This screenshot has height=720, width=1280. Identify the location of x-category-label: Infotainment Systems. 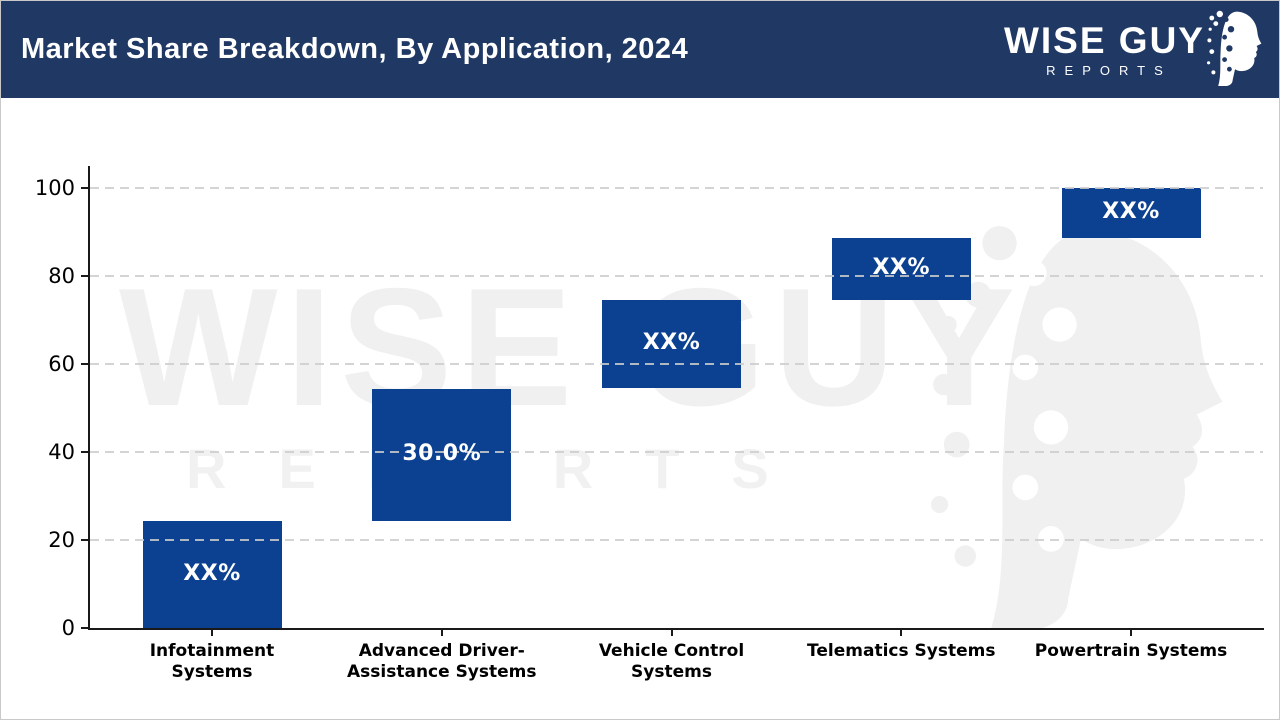
(212, 662).